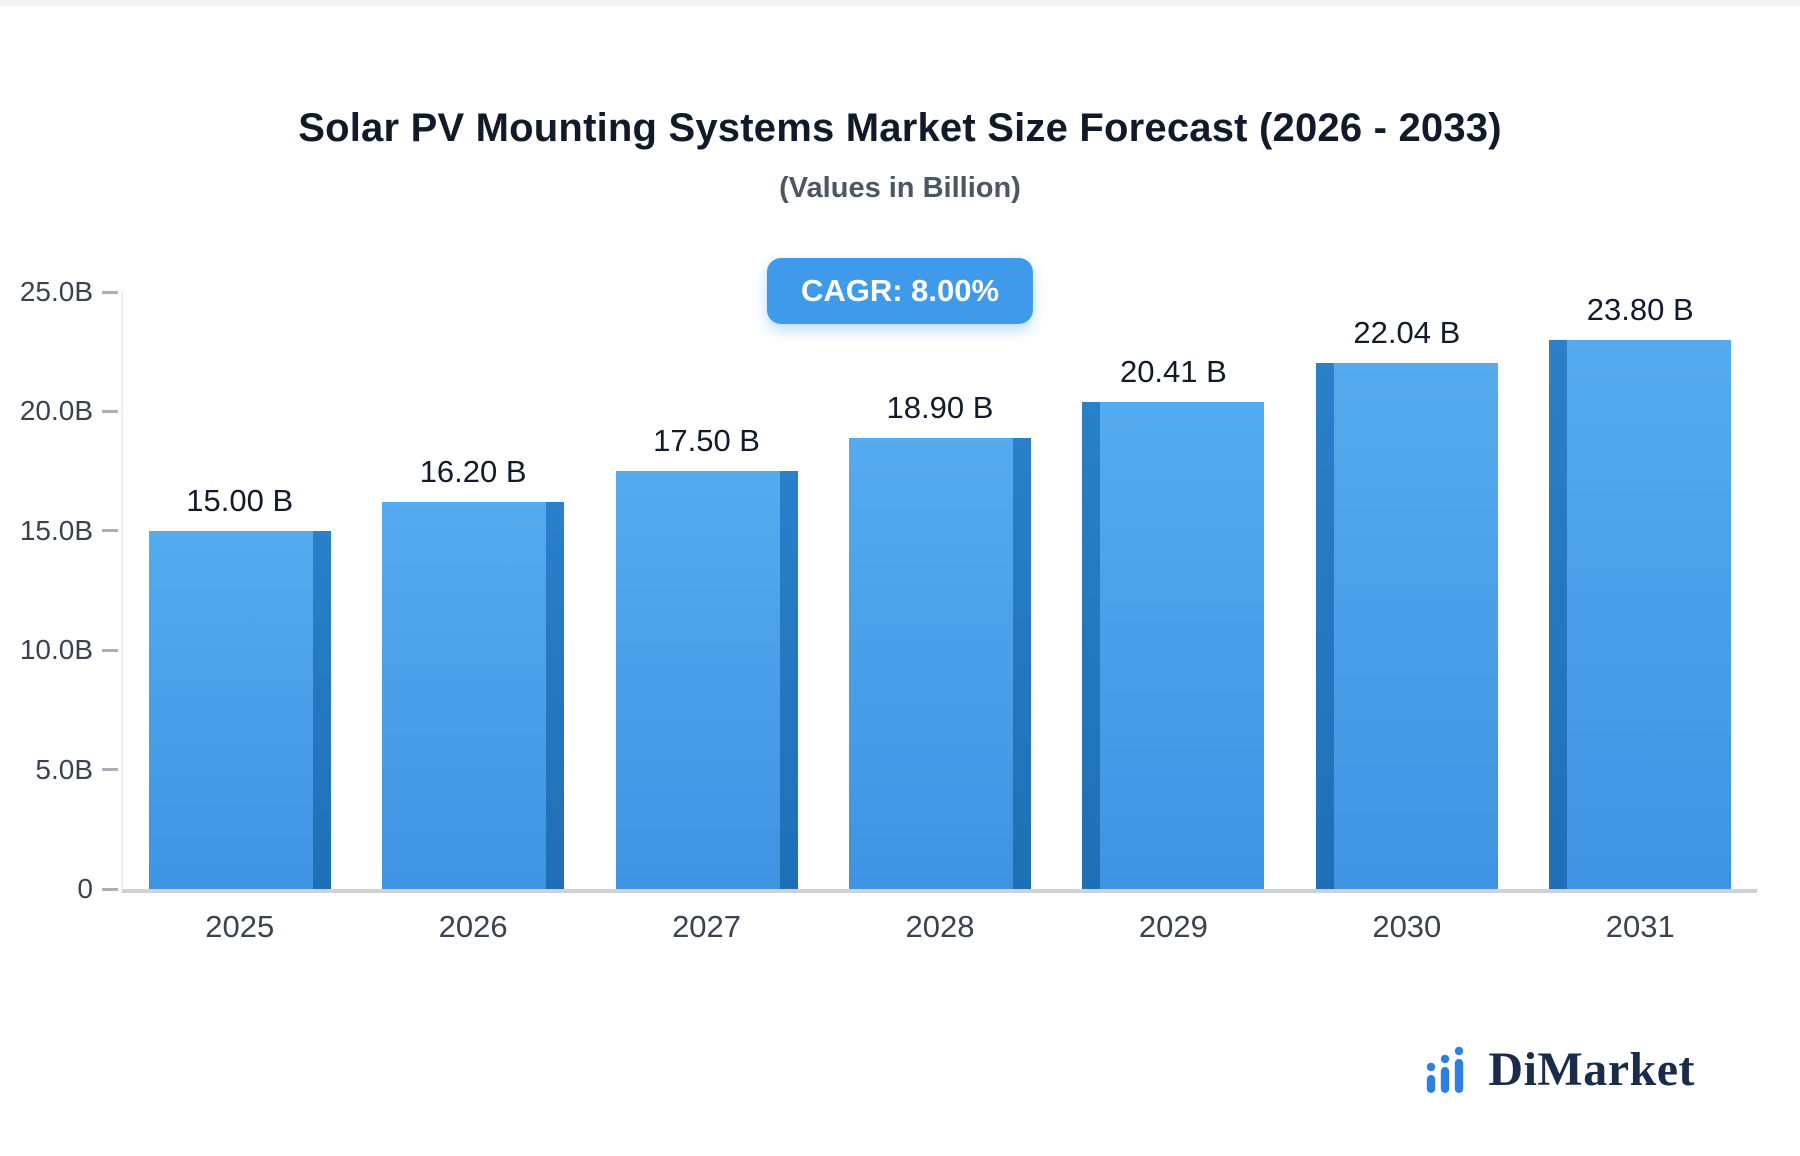 Image resolution: width=1800 pixels, height=1156 pixels. Describe the element at coordinates (1640, 926) in the screenshot. I see `x-axis-label: 2031` at that location.